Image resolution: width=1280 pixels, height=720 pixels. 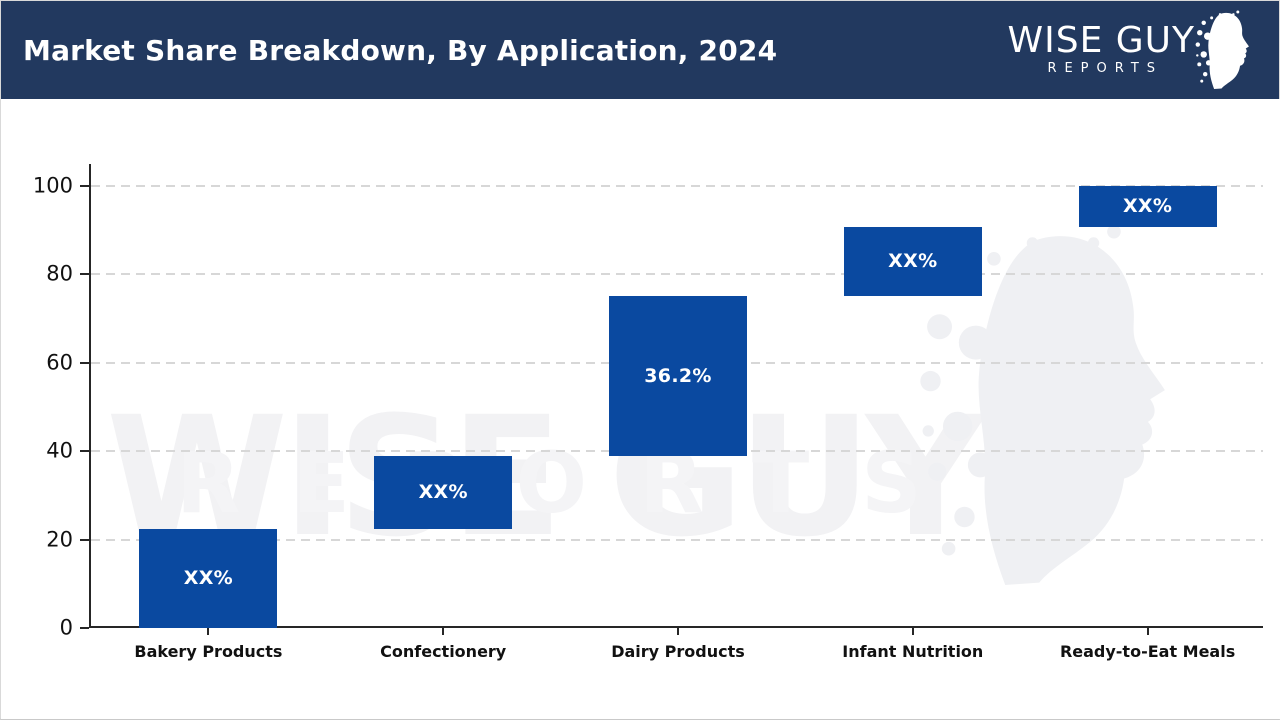 What do you see at coordinates (208, 651) in the screenshot?
I see `x-tick-label: Bakery Products` at bounding box center [208, 651].